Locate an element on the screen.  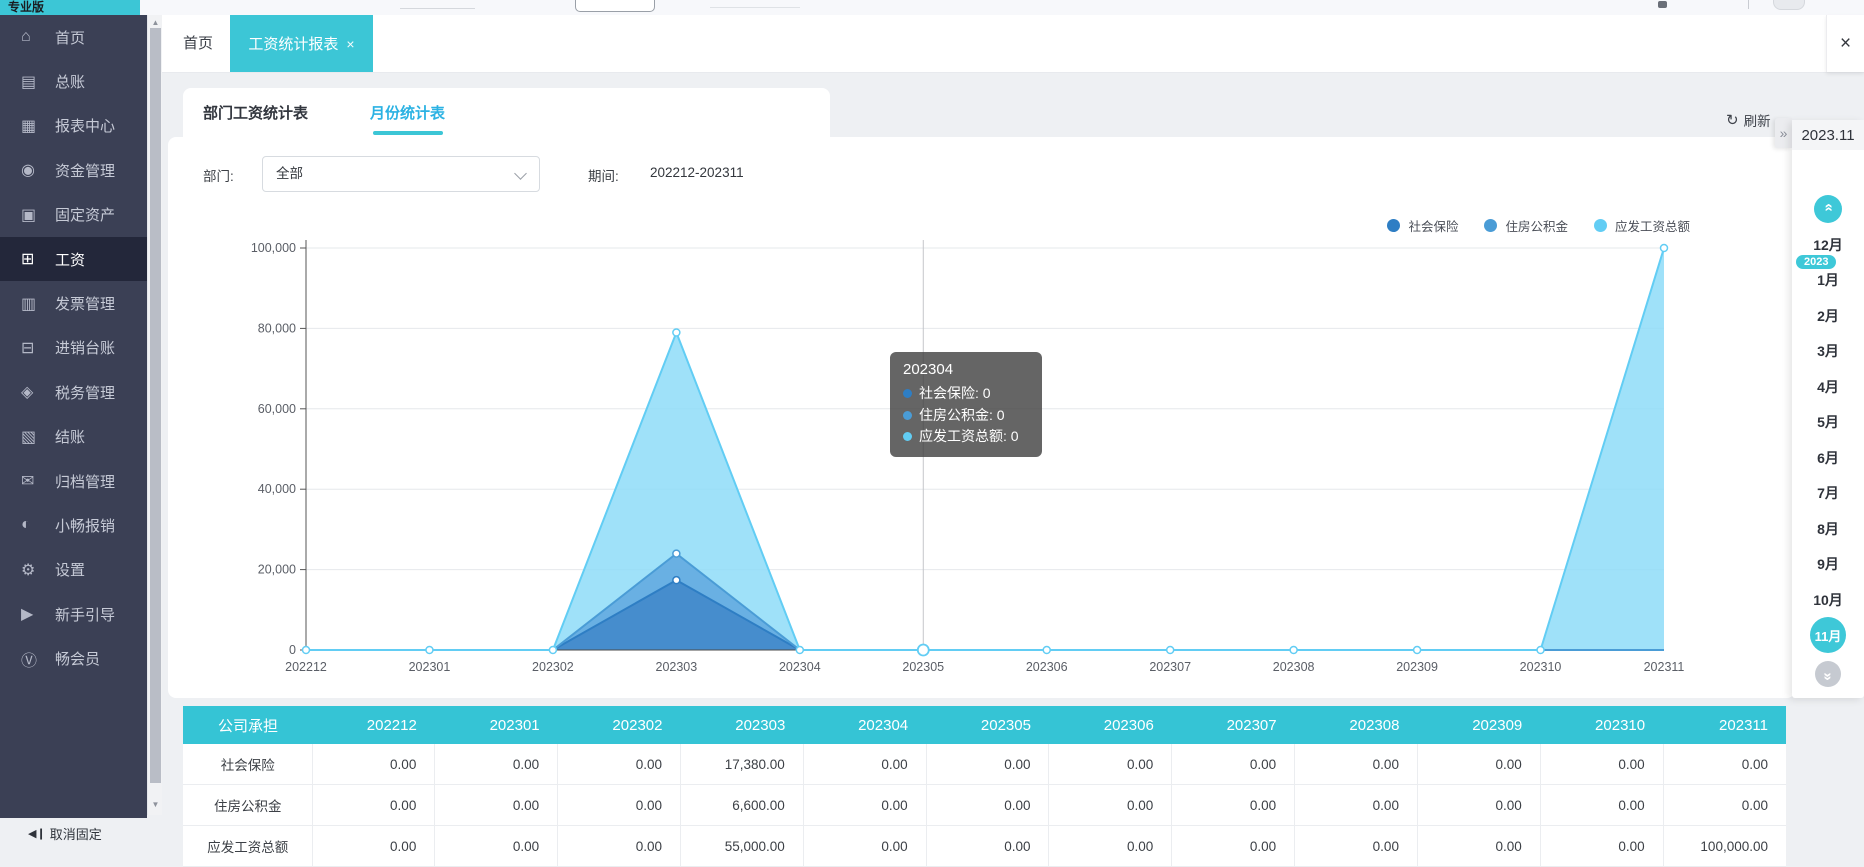
sidebar-item-label: 资金管理 is located at coordinates (85, 171).